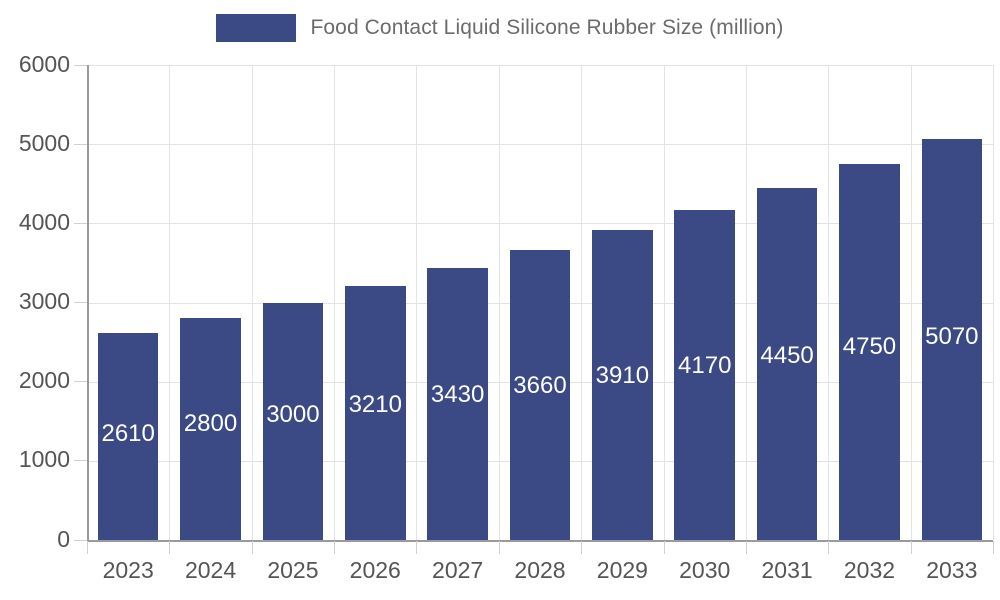  What do you see at coordinates (210, 570) in the screenshot?
I see `x-axis-tick-label: 2024` at bounding box center [210, 570].